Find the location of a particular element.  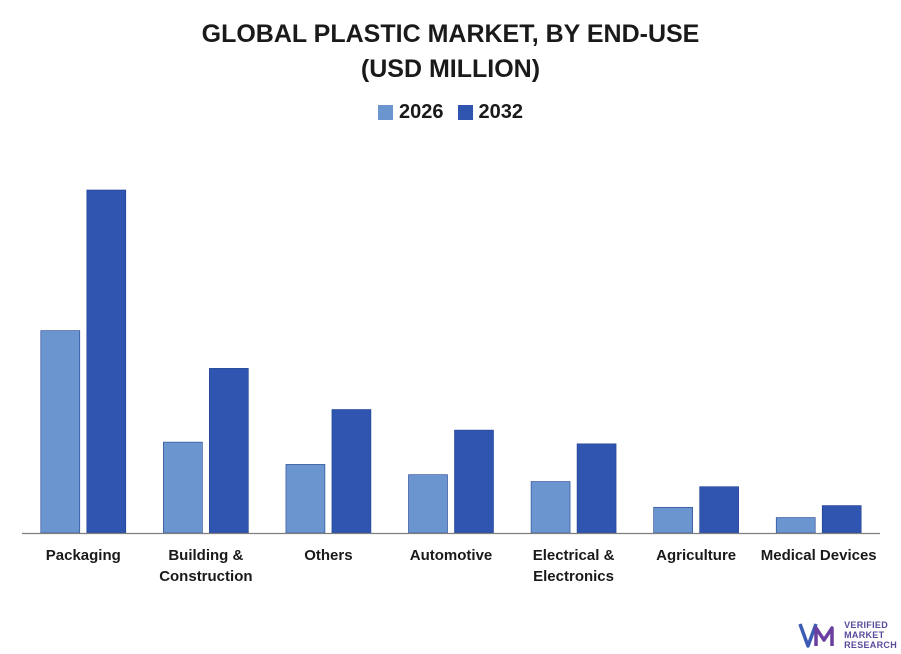

verified-market-research-logo: VERIFIED MARKET RESEARCH is located at coordinates (847, 635).